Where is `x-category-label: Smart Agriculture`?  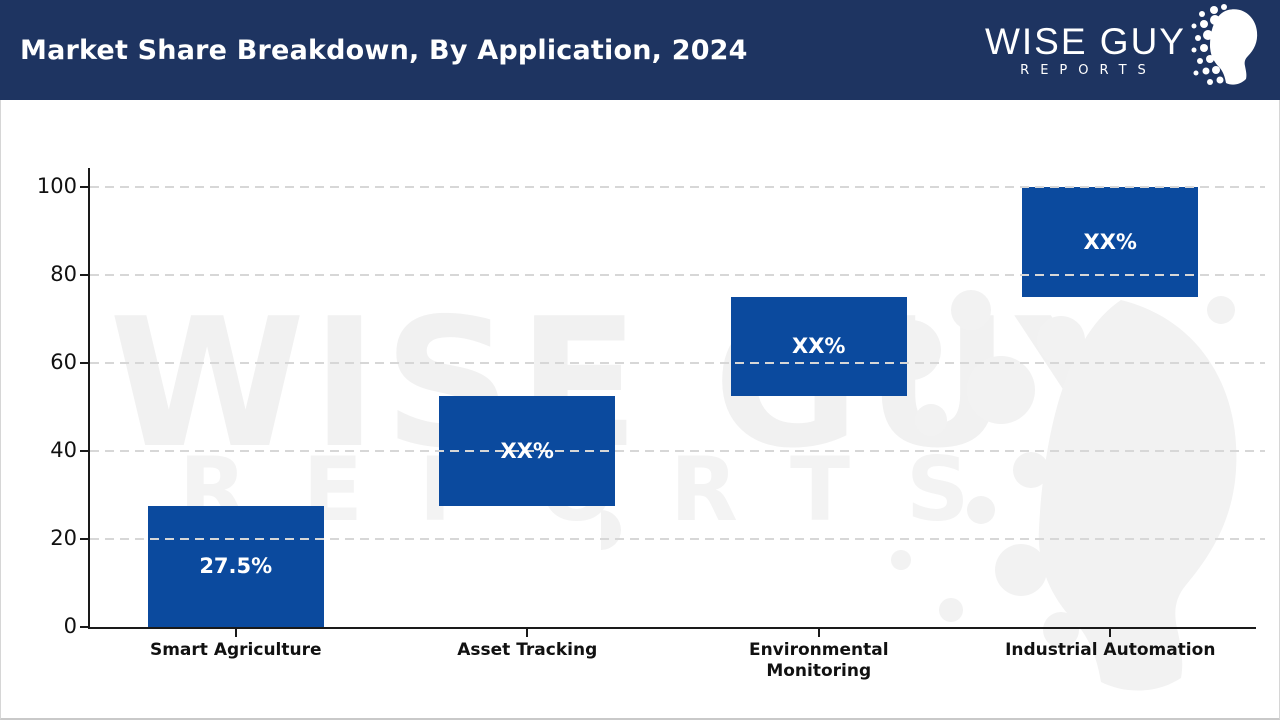
x-category-label: Smart Agriculture is located at coordinates (235, 650).